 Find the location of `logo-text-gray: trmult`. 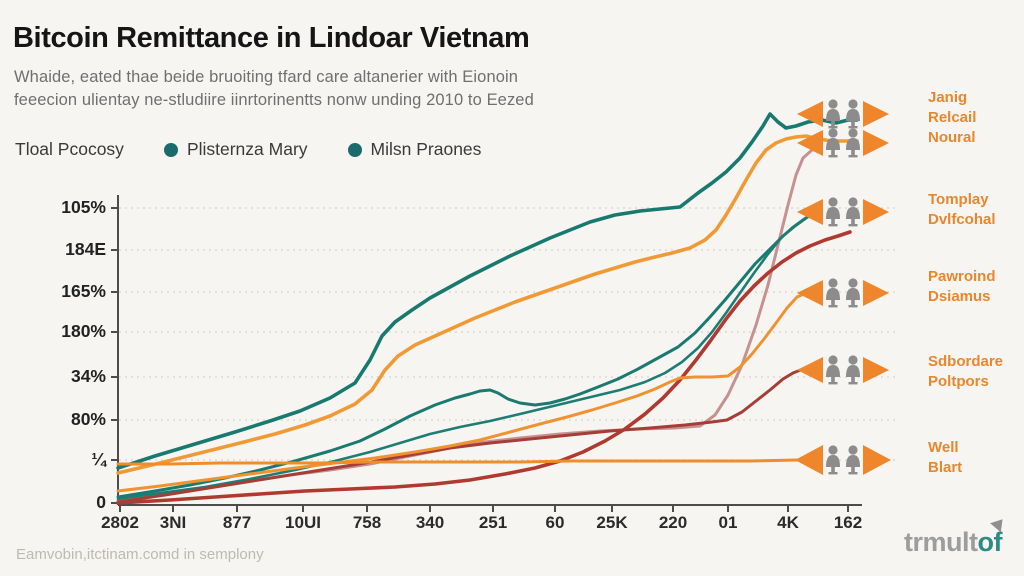

logo-text-gray: trmult is located at coordinates (941, 542).